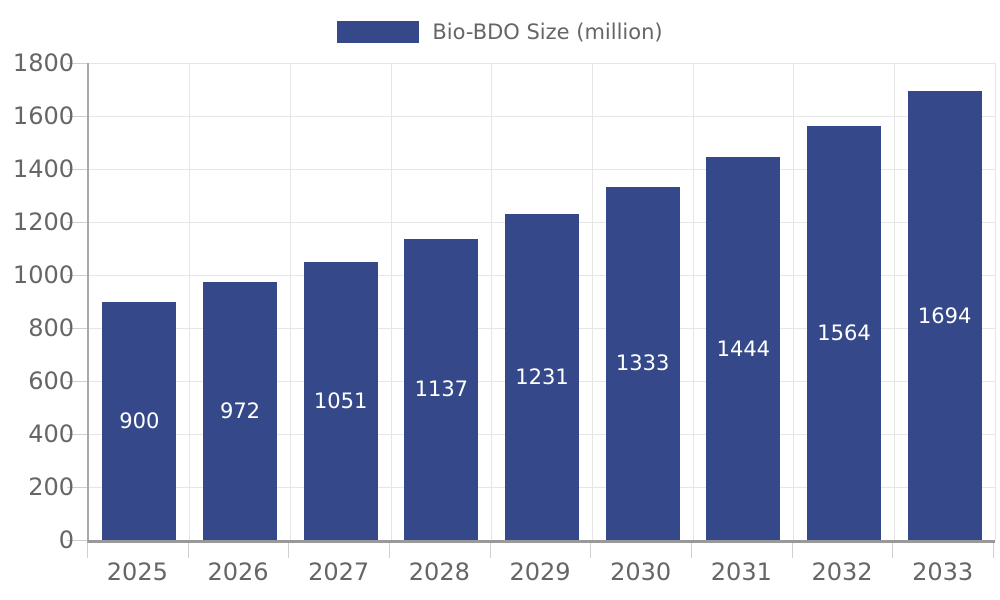  Describe the element at coordinates (339, 572) in the screenshot. I see `x-axis-label: 2027` at that location.